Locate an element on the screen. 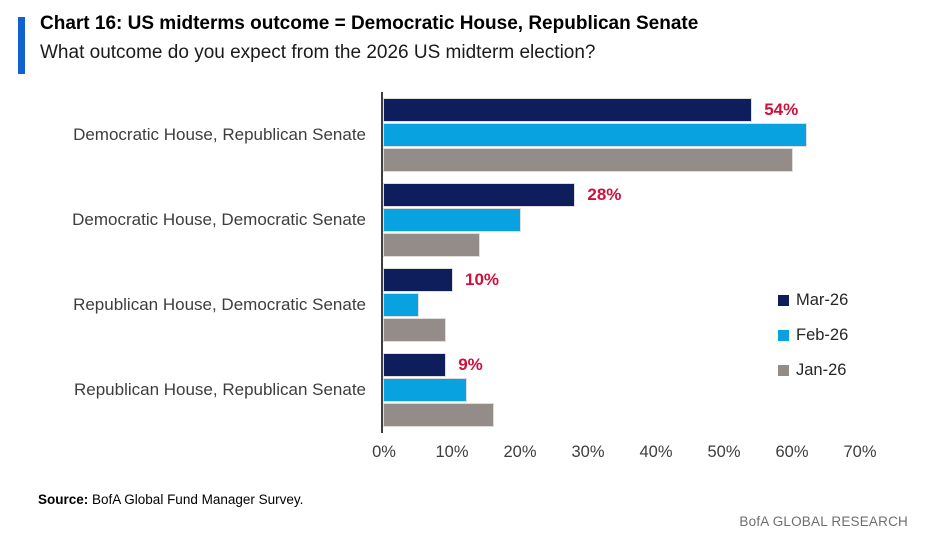 The height and width of the screenshot is (552, 926). value-label: 9% is located at coordinates (470, 364).